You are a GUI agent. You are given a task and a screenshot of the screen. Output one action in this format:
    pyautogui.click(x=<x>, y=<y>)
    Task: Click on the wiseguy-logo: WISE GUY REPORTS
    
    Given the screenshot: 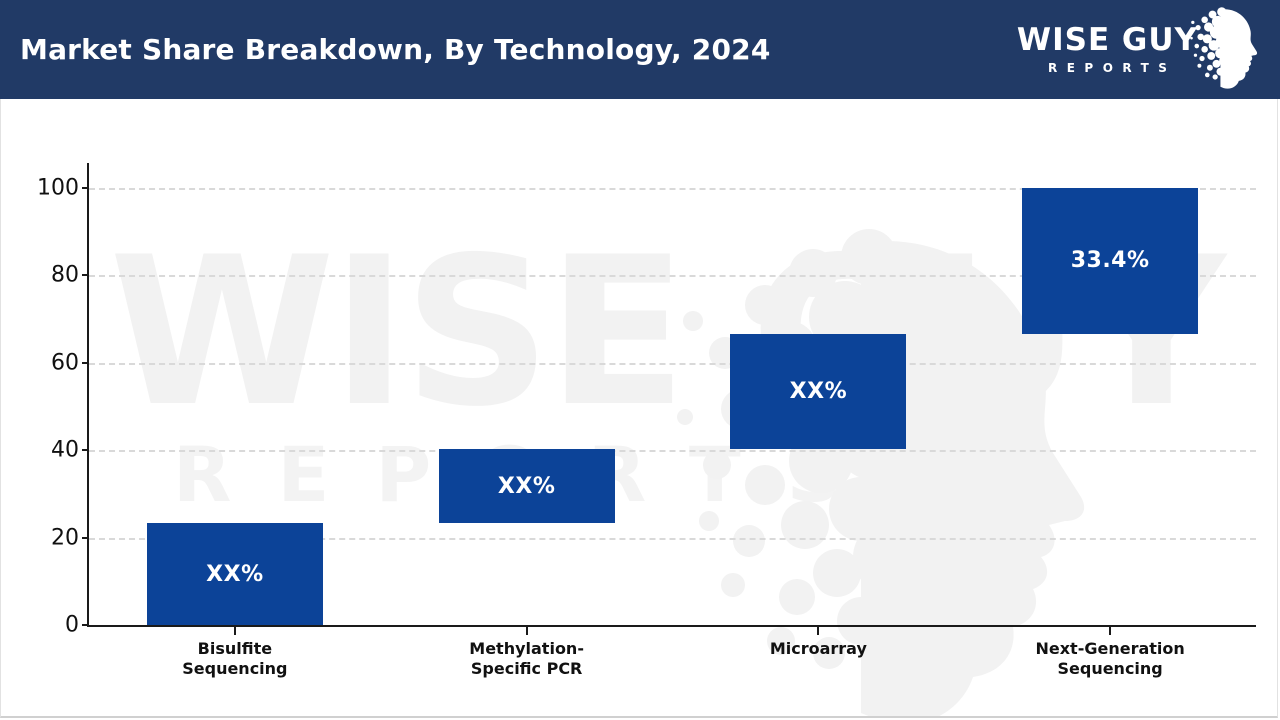 What is the action you would take?
    pyautogui.click(x=1143, y=49)
    